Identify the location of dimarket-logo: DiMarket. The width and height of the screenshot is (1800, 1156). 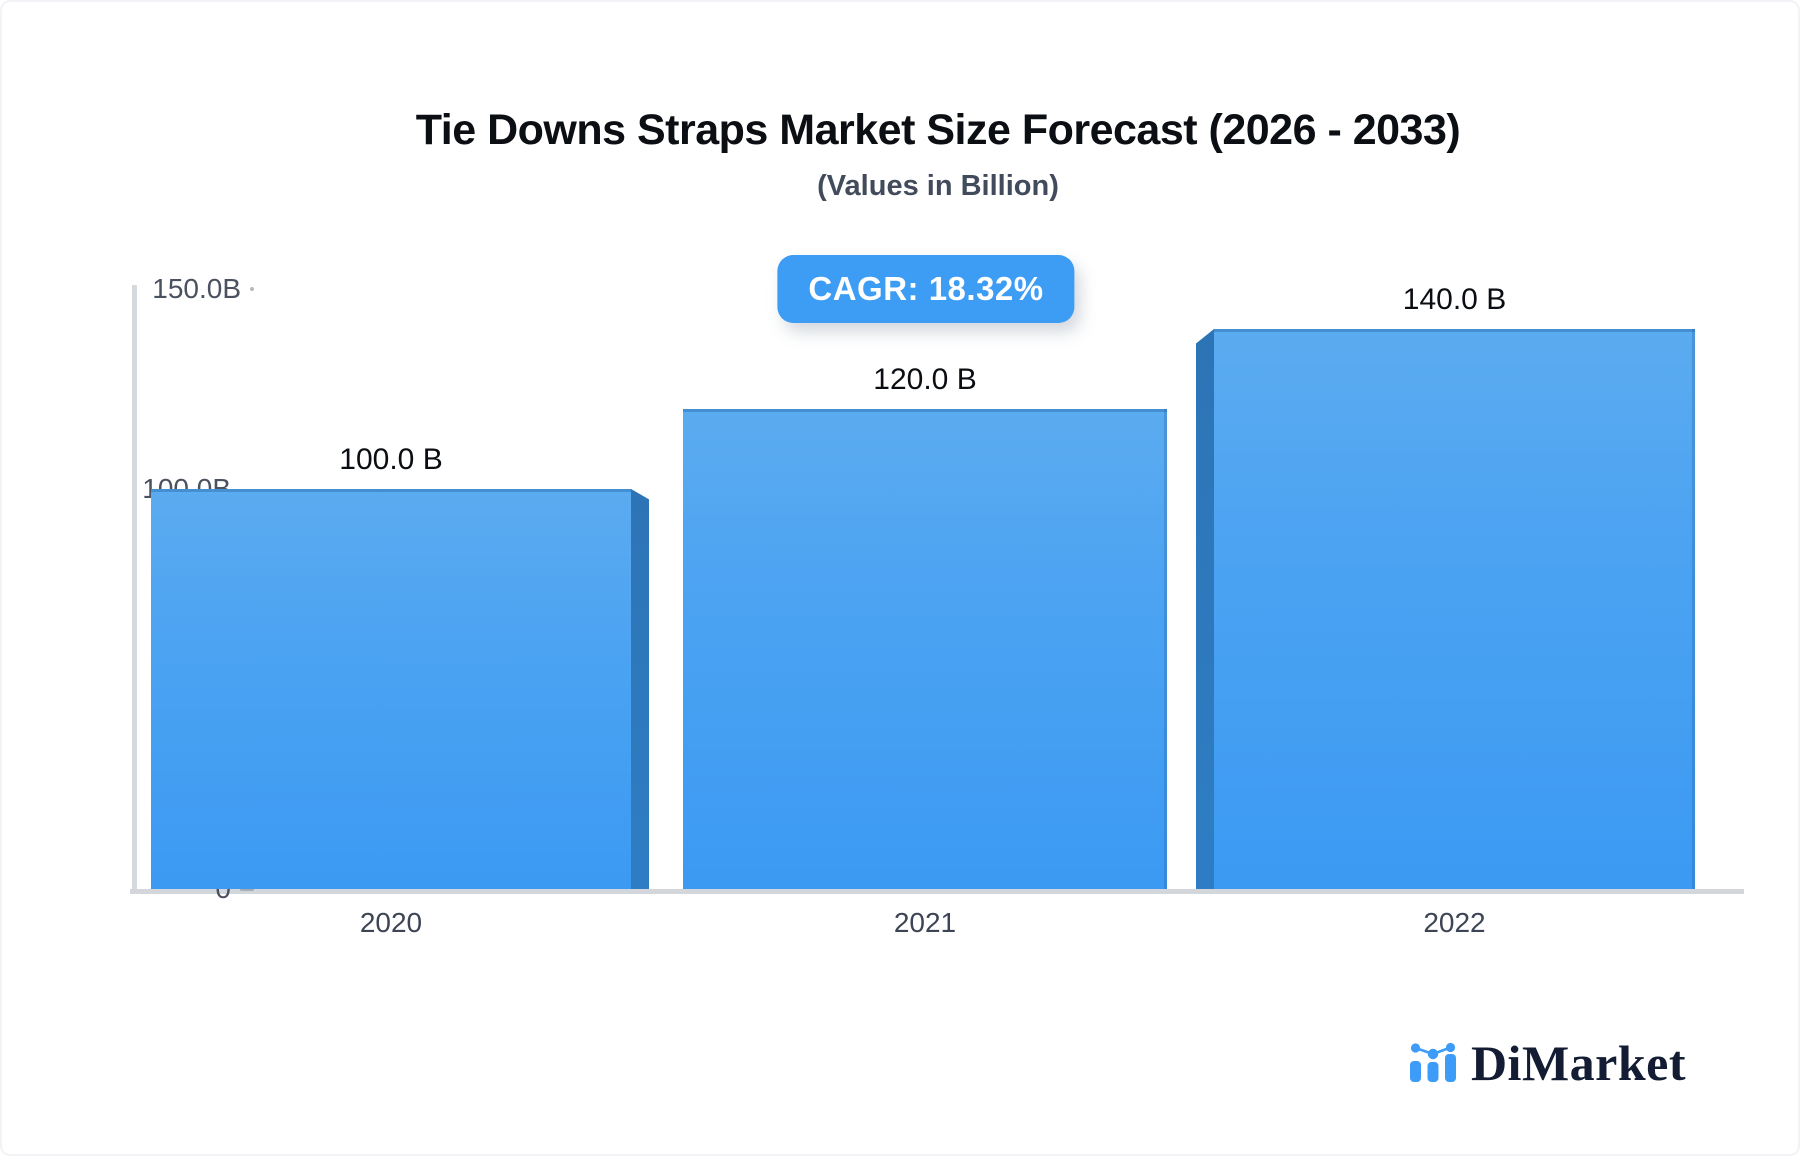
(1547, 1063).